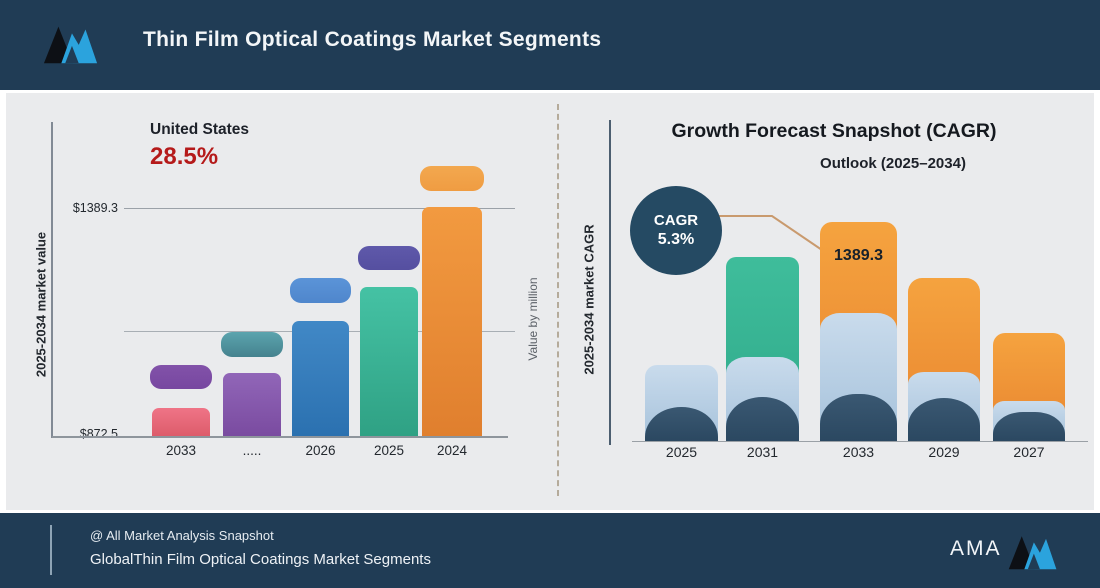 This screenshot has height=588, width=1100. What do you see at coordinates (676, 239) in the screenshot?
I see `cagr-badge-value: 5.3%` at bounding box center [676, 239].